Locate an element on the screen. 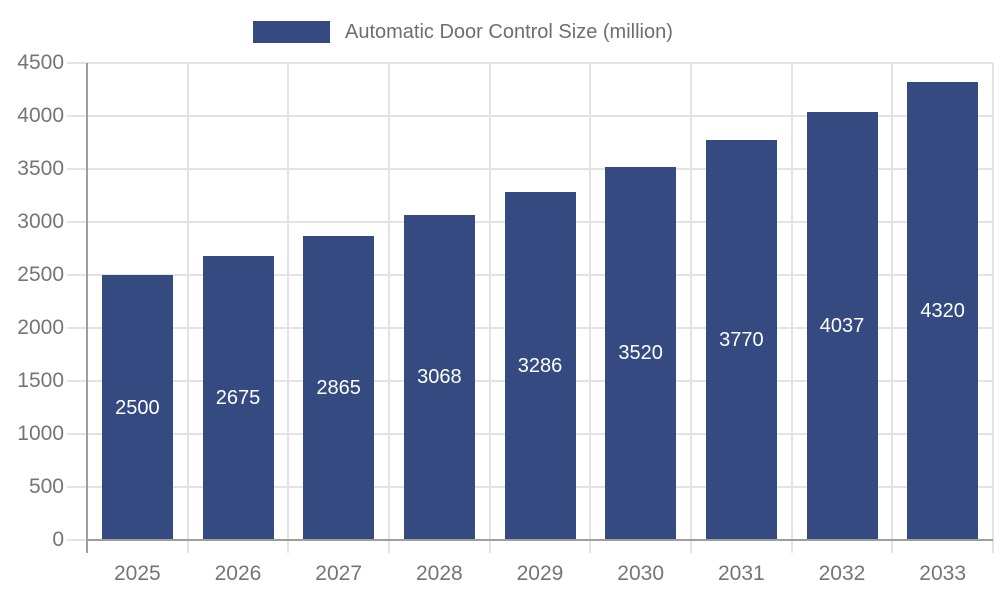 This screenshot has width=1000, height=600. x-axis-tick-label: 2026 is located at coordinates (238, 573).